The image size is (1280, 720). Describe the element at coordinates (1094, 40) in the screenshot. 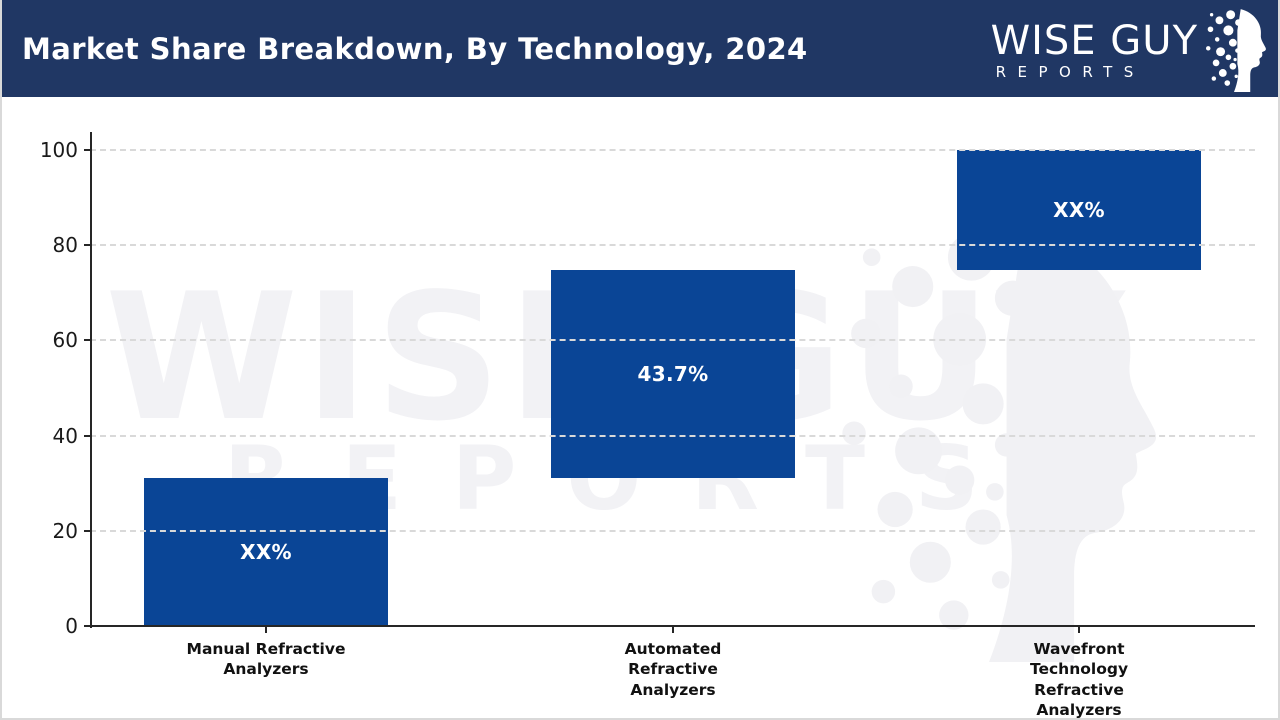

I see `logo-name: WISE GUY` at that location.